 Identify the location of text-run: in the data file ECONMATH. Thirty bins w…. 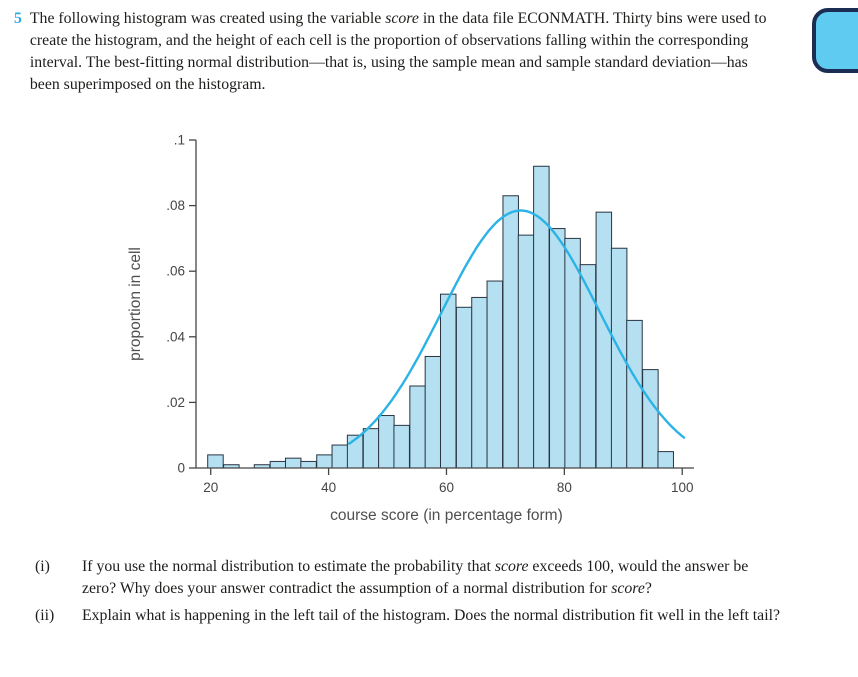
(398, 51).